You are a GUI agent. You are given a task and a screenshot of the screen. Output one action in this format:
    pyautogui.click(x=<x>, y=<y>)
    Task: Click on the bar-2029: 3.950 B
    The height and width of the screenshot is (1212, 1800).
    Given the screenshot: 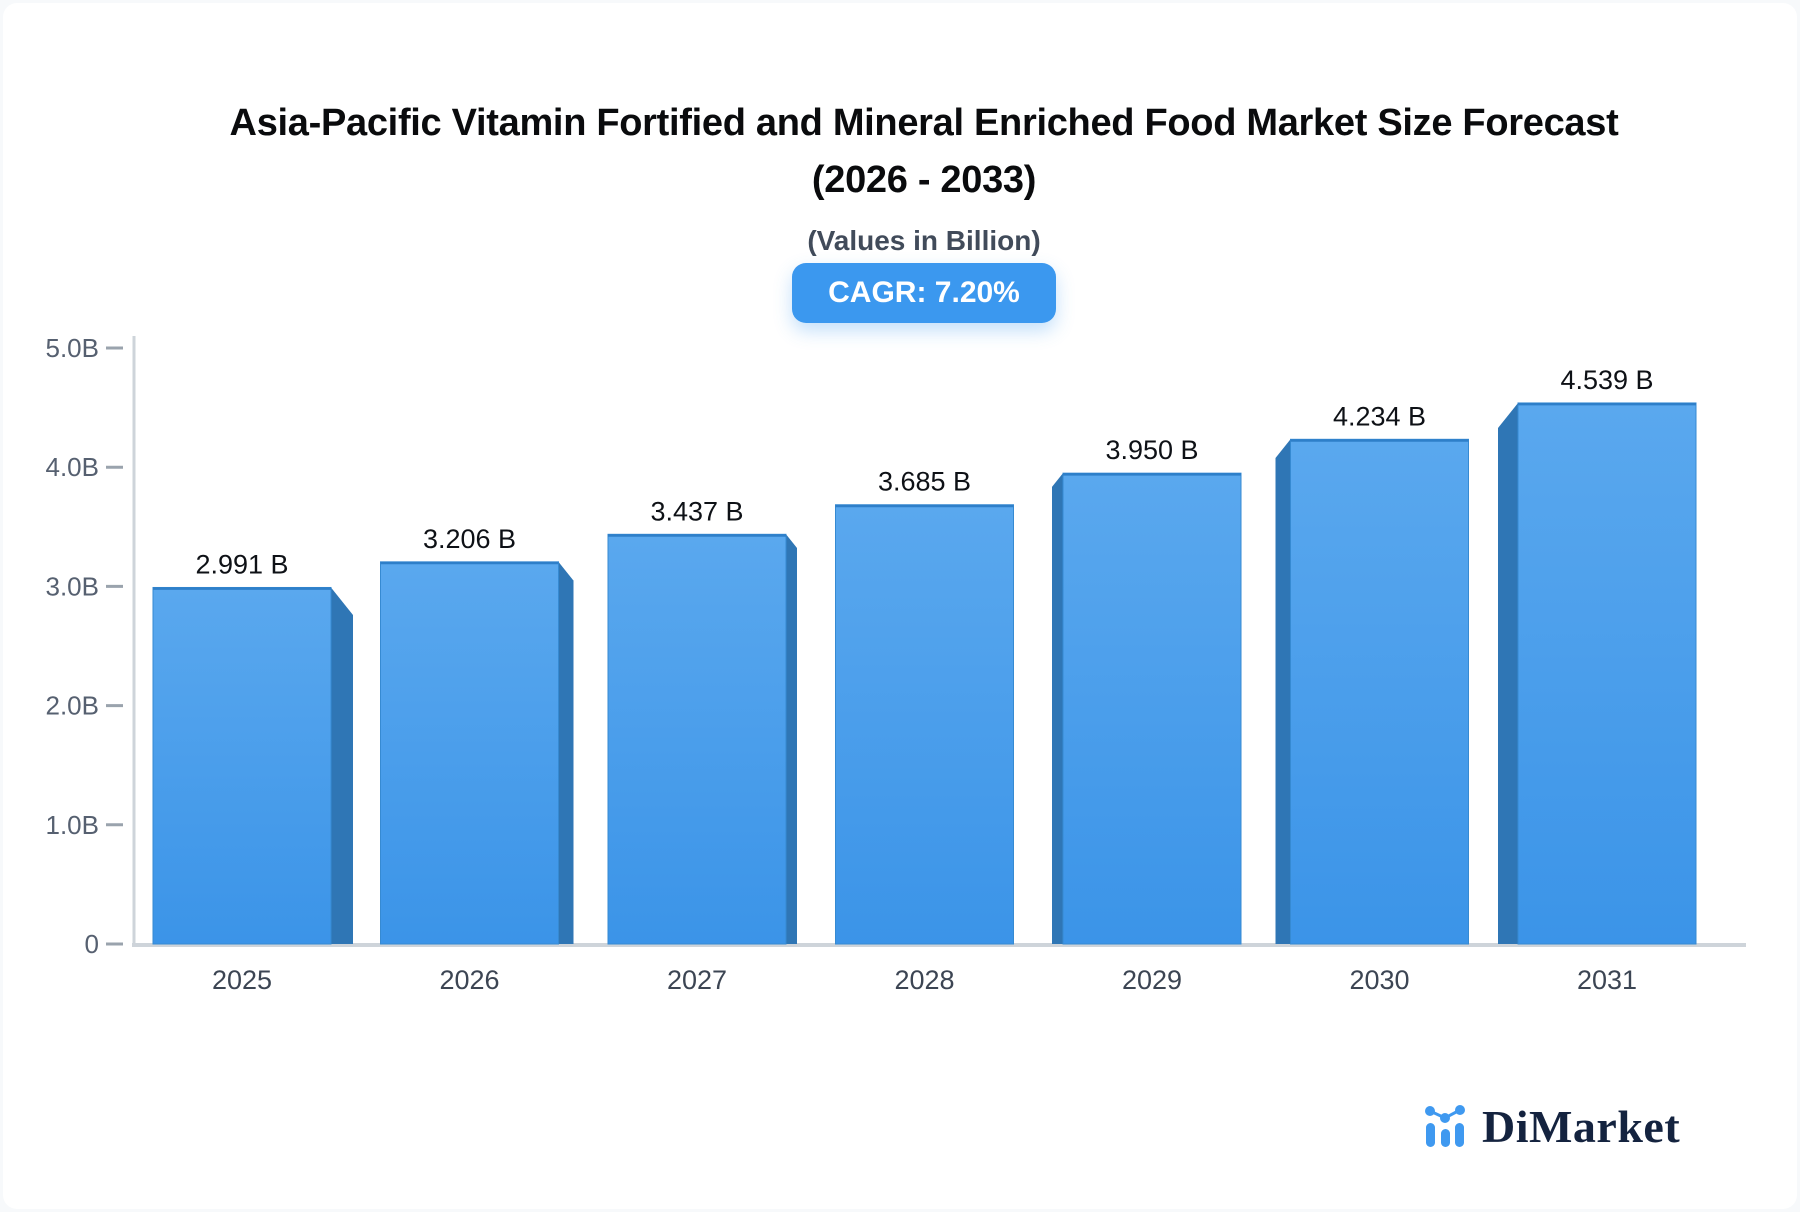 What is the action you would take?
    pyautogui.click(x=1147, y=690)
    